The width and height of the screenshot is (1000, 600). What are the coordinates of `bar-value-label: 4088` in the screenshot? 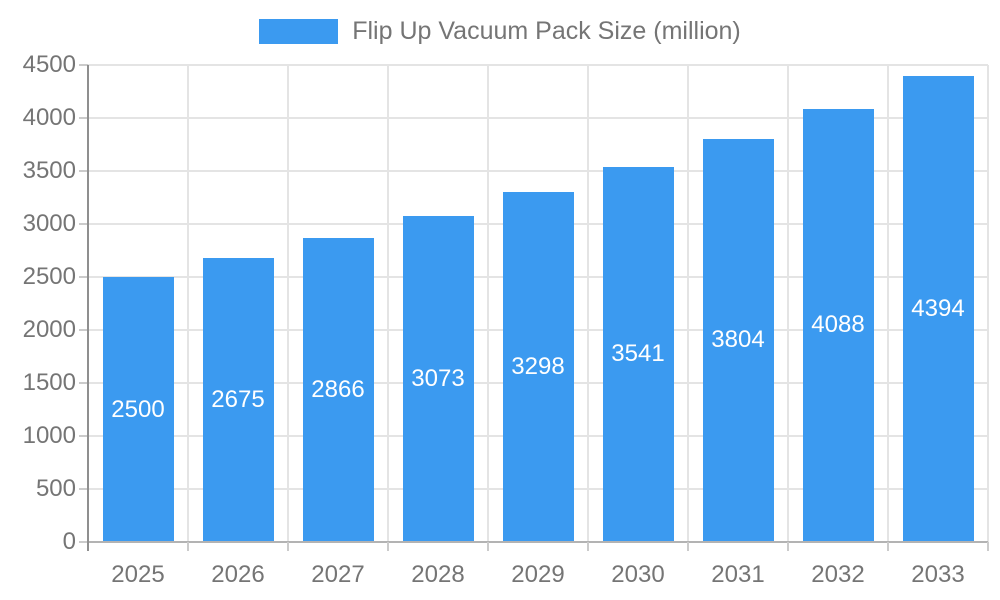 It's located at (838, 325).